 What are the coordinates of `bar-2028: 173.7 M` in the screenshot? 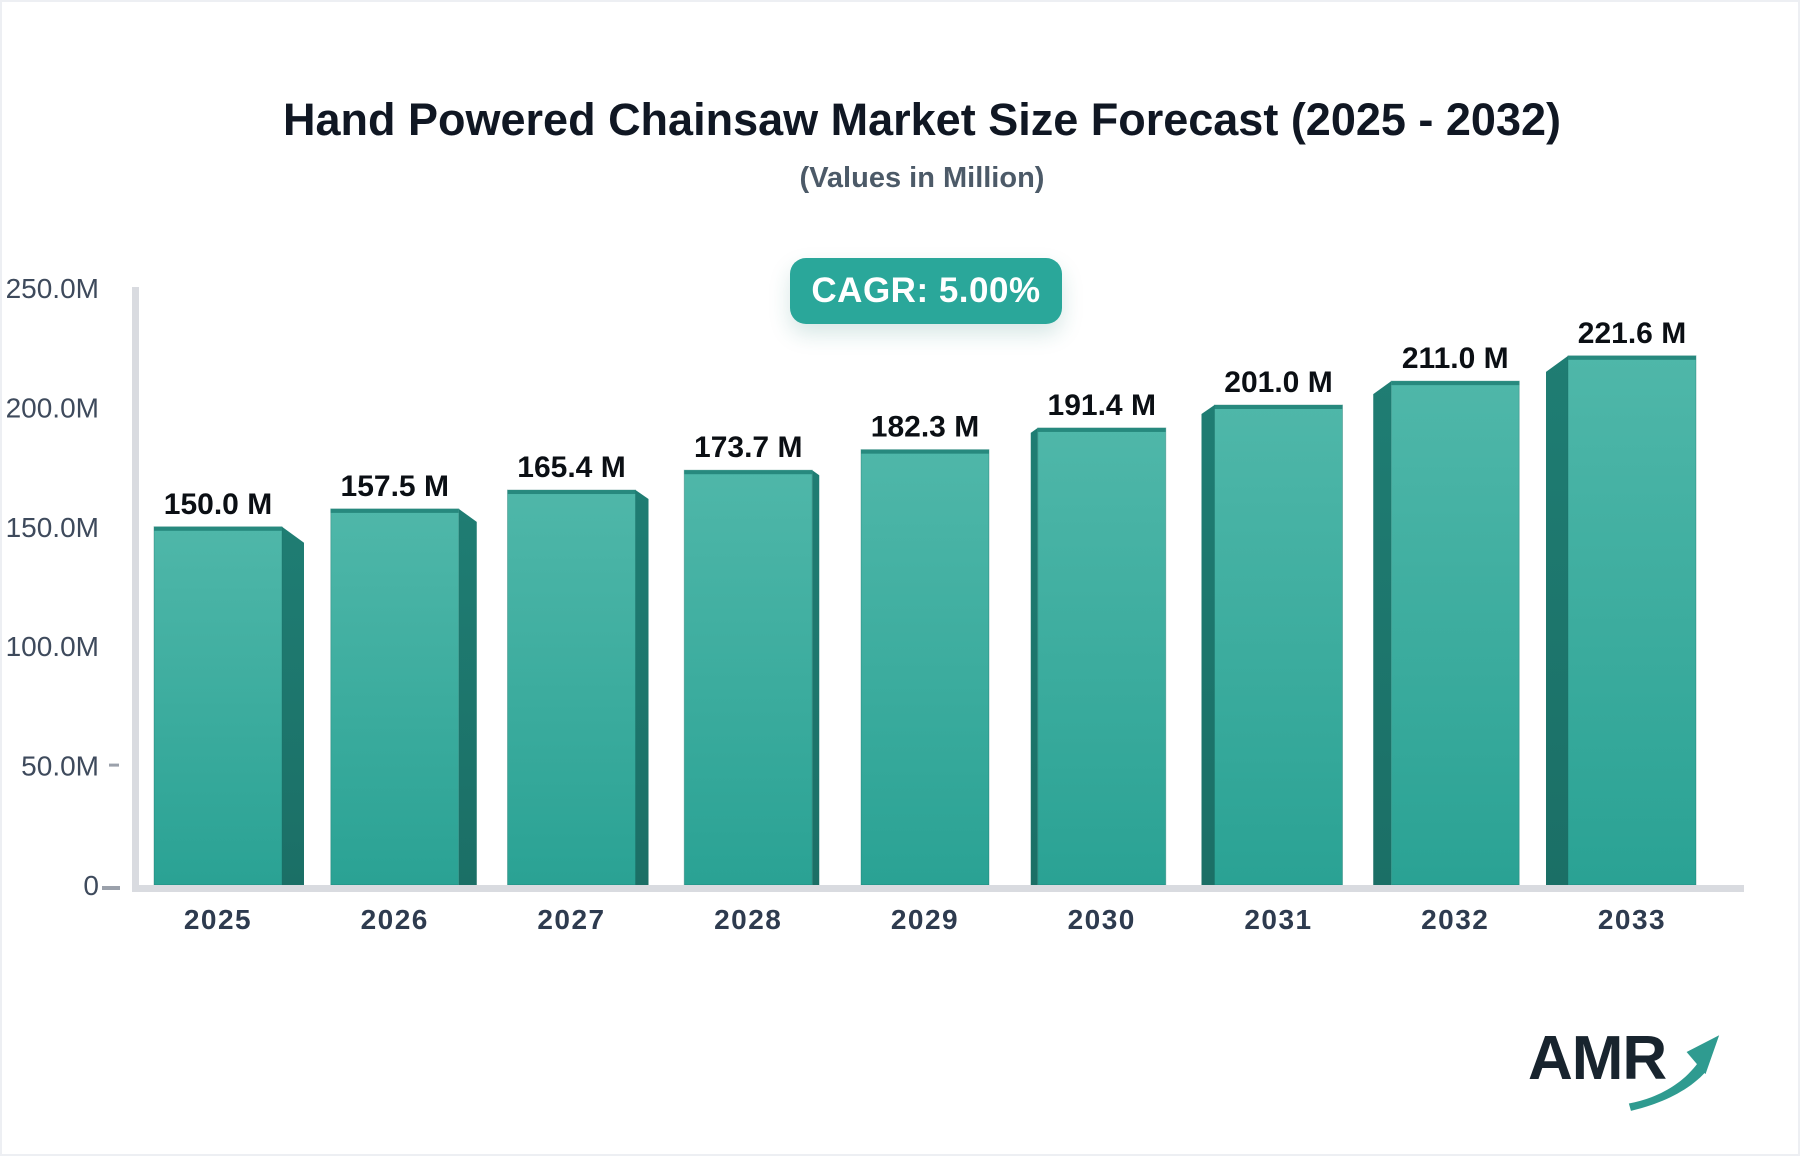 It's located at (751, 658).